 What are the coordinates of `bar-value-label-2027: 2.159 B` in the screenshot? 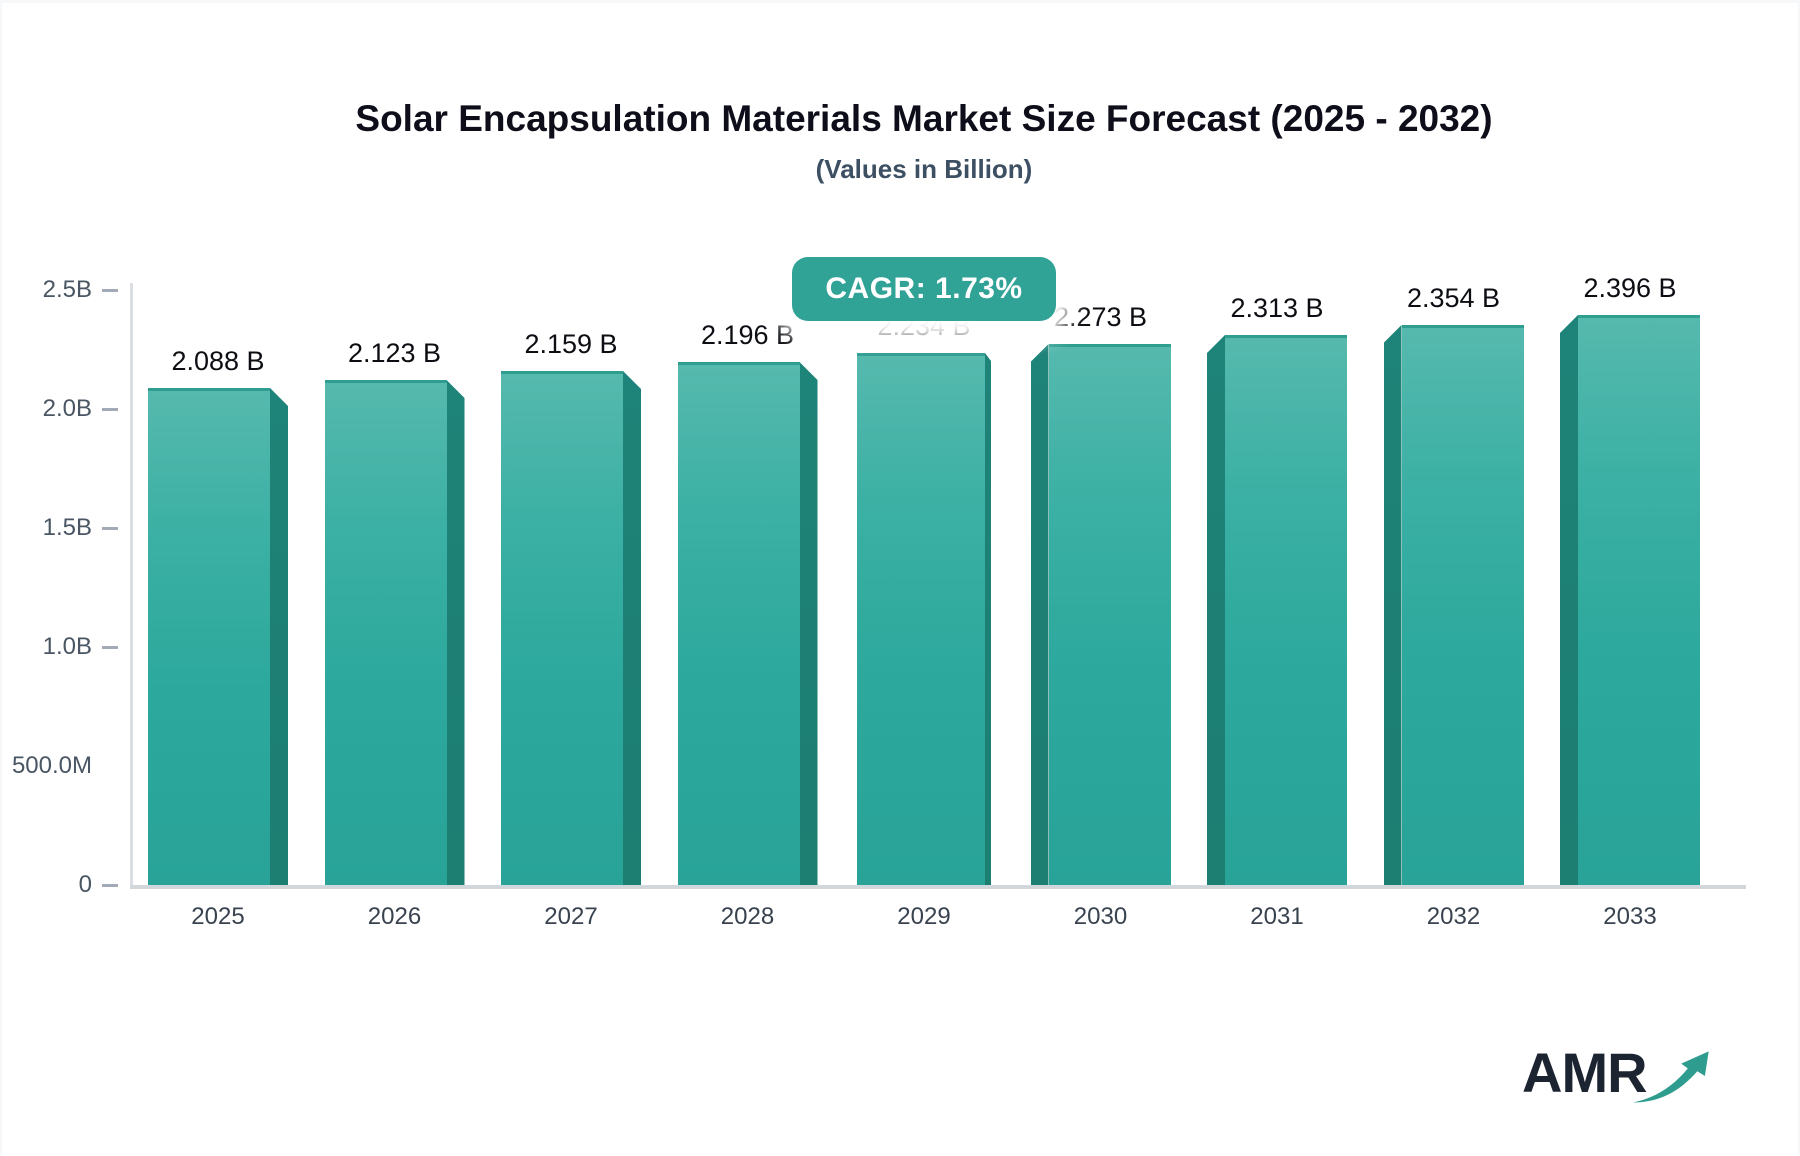 It's located at (571, 344).